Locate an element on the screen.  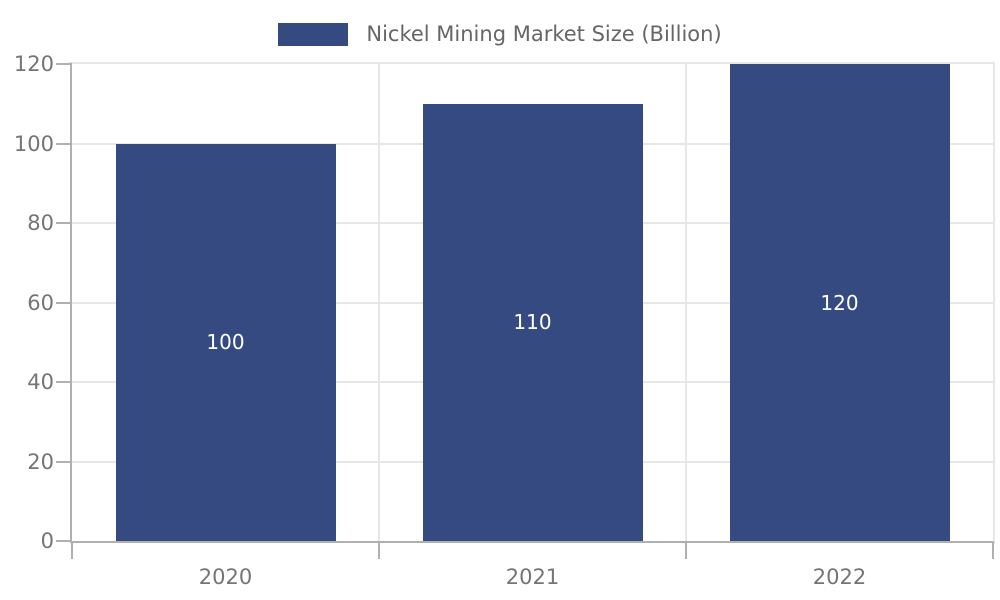
bar: 100 is located at coordinates (225, 342).